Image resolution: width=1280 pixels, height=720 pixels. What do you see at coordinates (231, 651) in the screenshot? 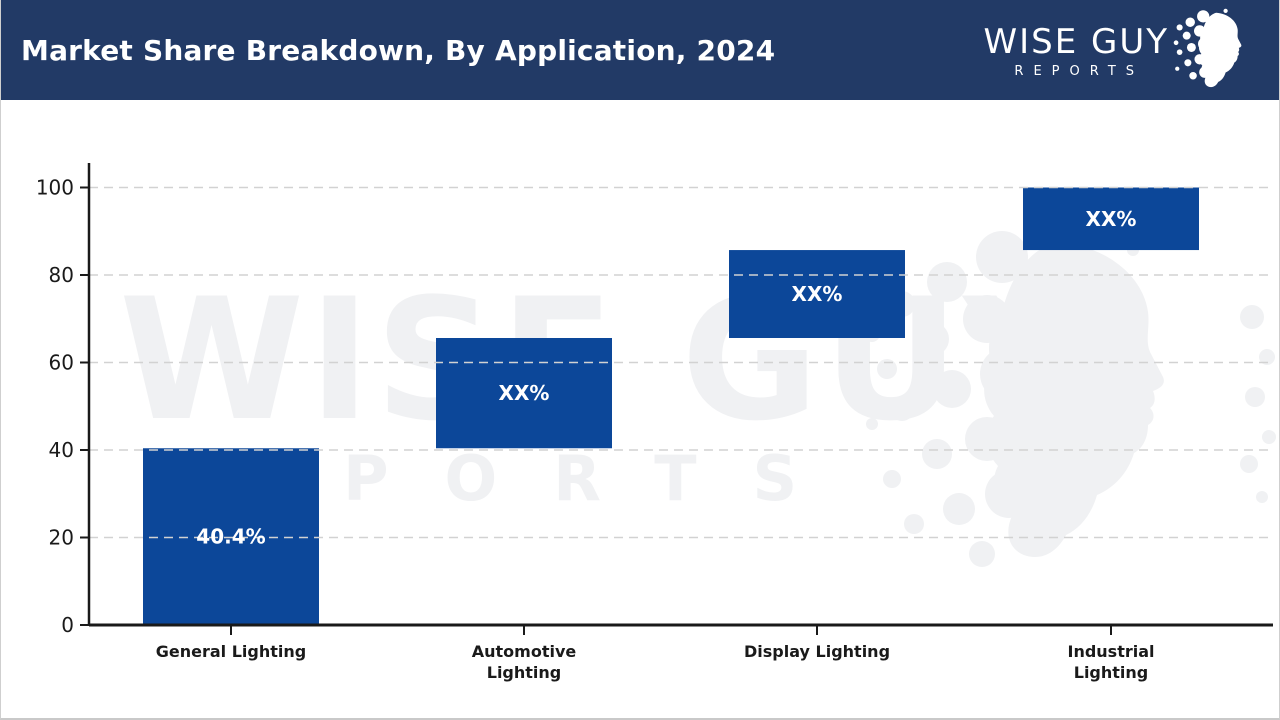
I see `x-tick-label: General Lighting` at bounding box center [231, 651].